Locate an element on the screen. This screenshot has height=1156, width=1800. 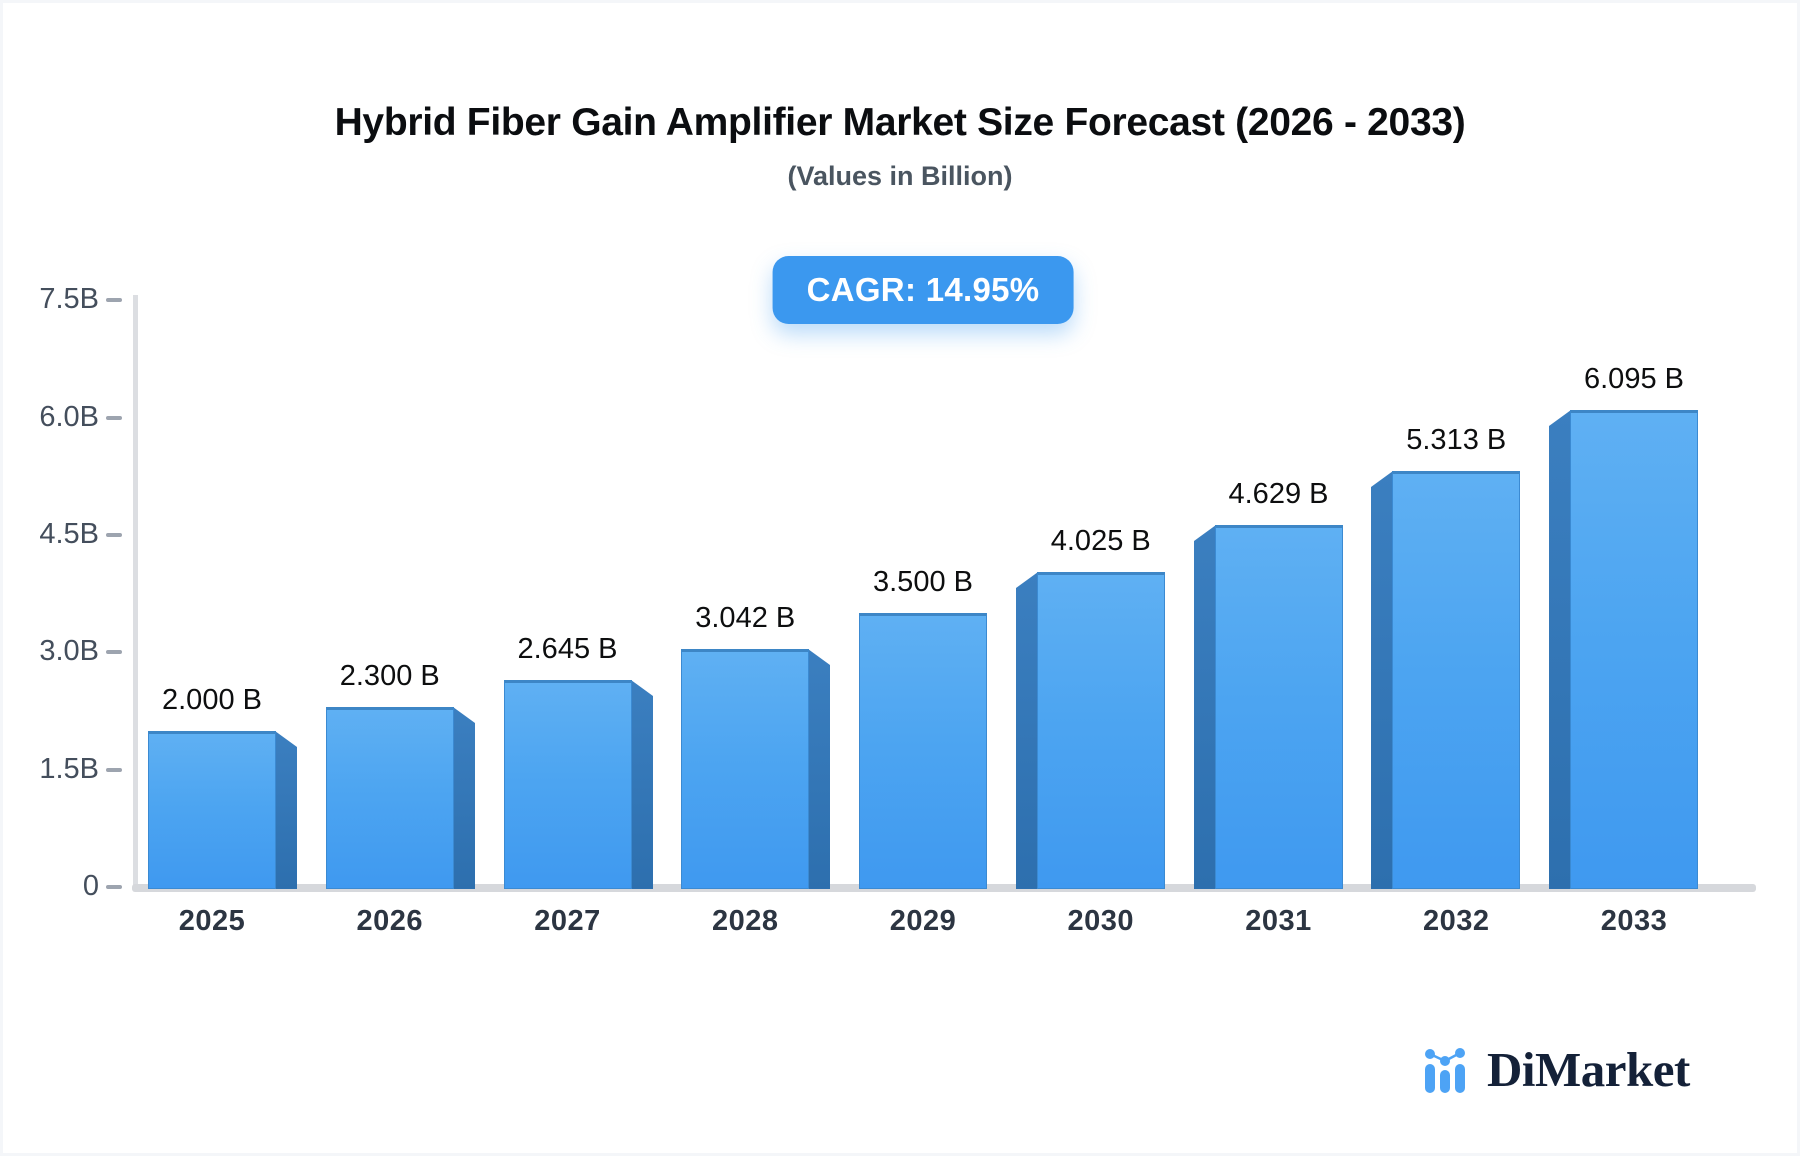
bar-value-label: 5.313 B is located at coordinates (1456, 440).